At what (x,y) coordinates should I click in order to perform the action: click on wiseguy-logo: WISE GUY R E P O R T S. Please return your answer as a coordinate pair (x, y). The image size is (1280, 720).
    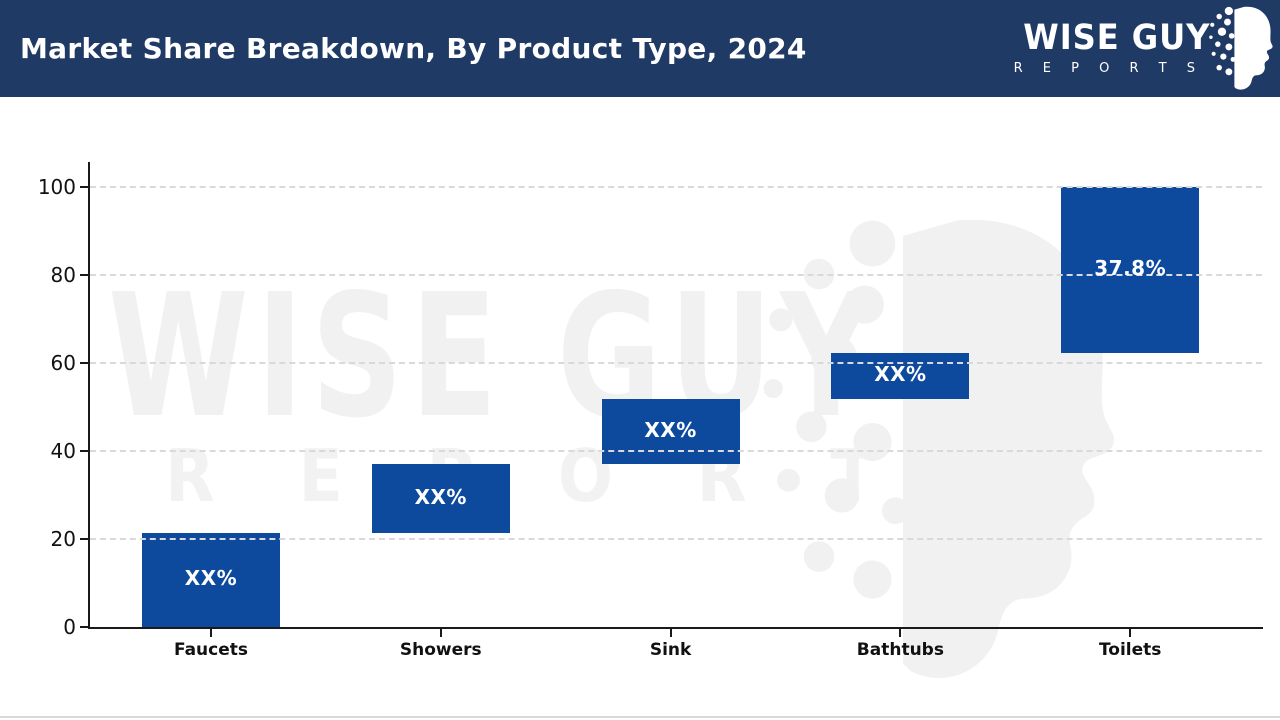
    Looking at the image, I should click on (1143, 48).